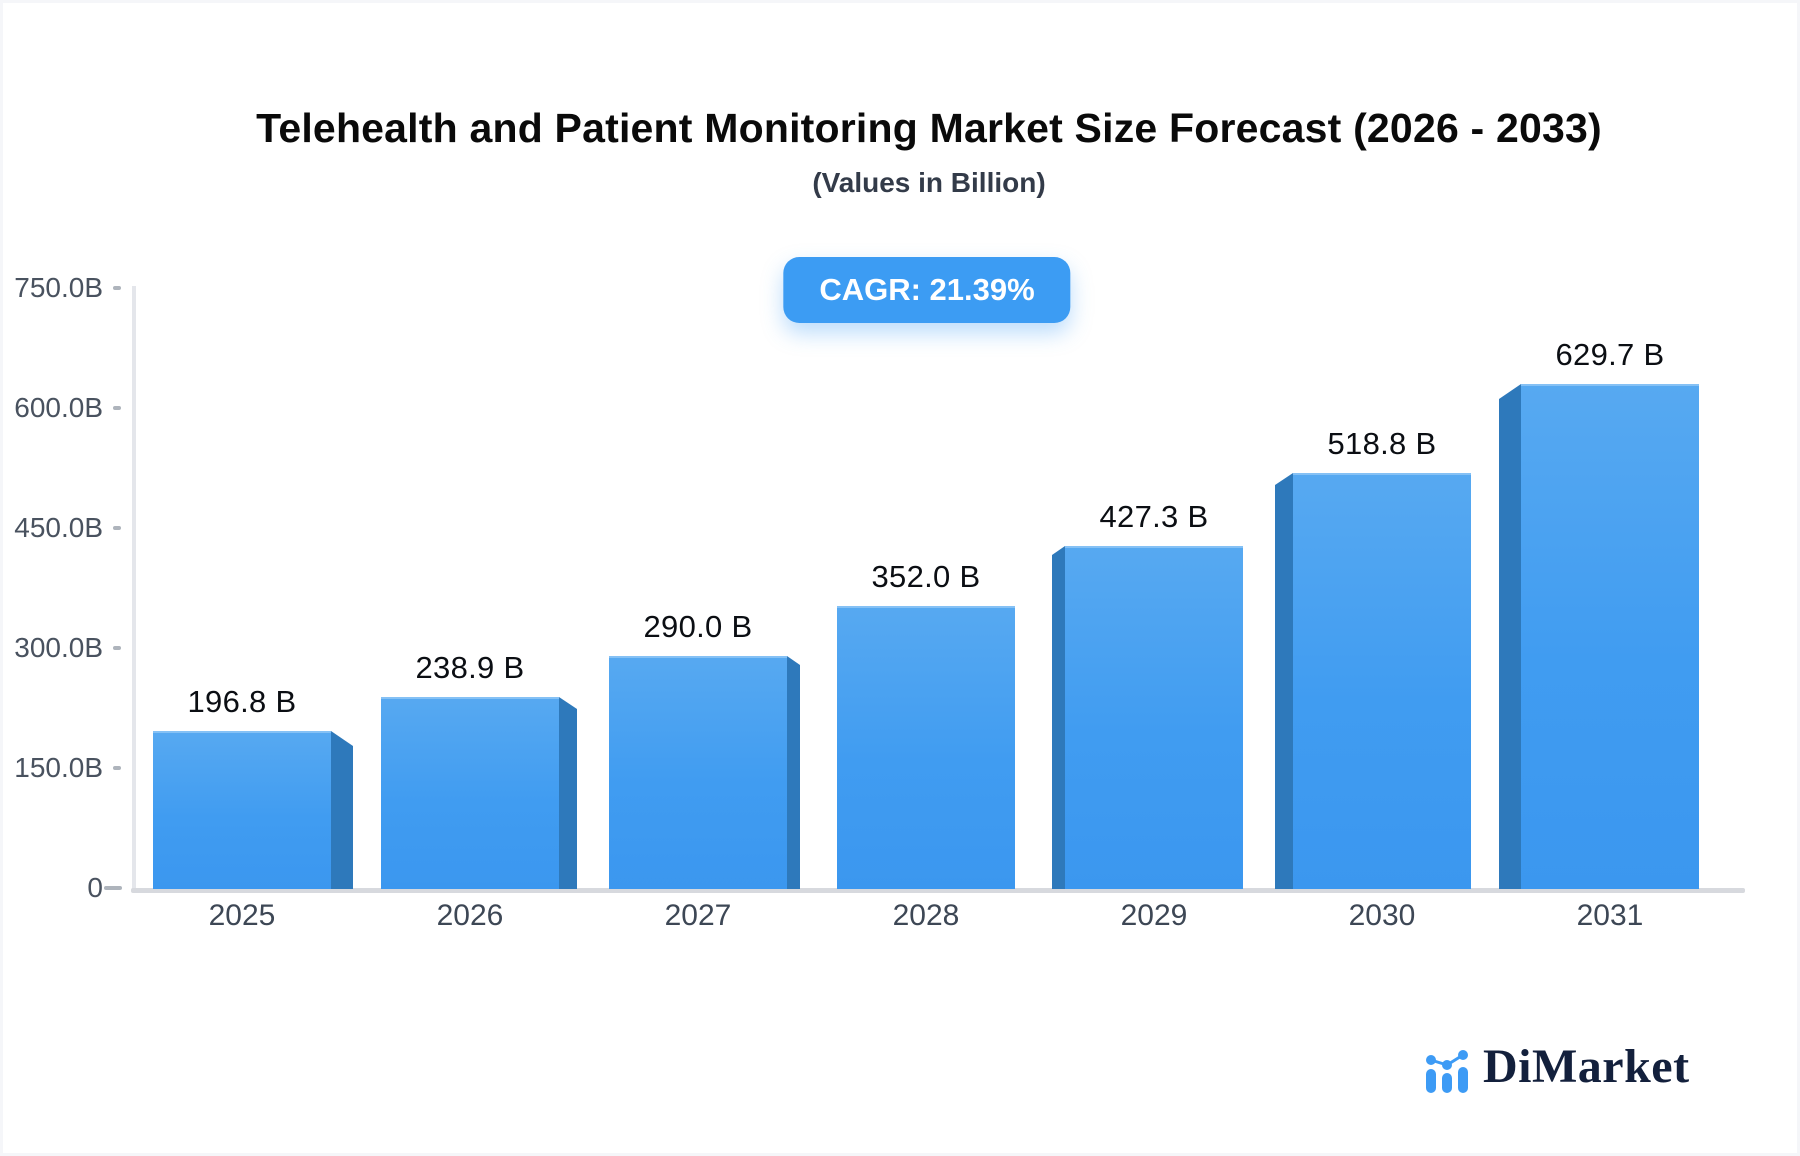 Image resolution: width=1800 pixels, height=1156 pixels. I want to click on bar-value-label: 427.3 B, so click(1154, 516).